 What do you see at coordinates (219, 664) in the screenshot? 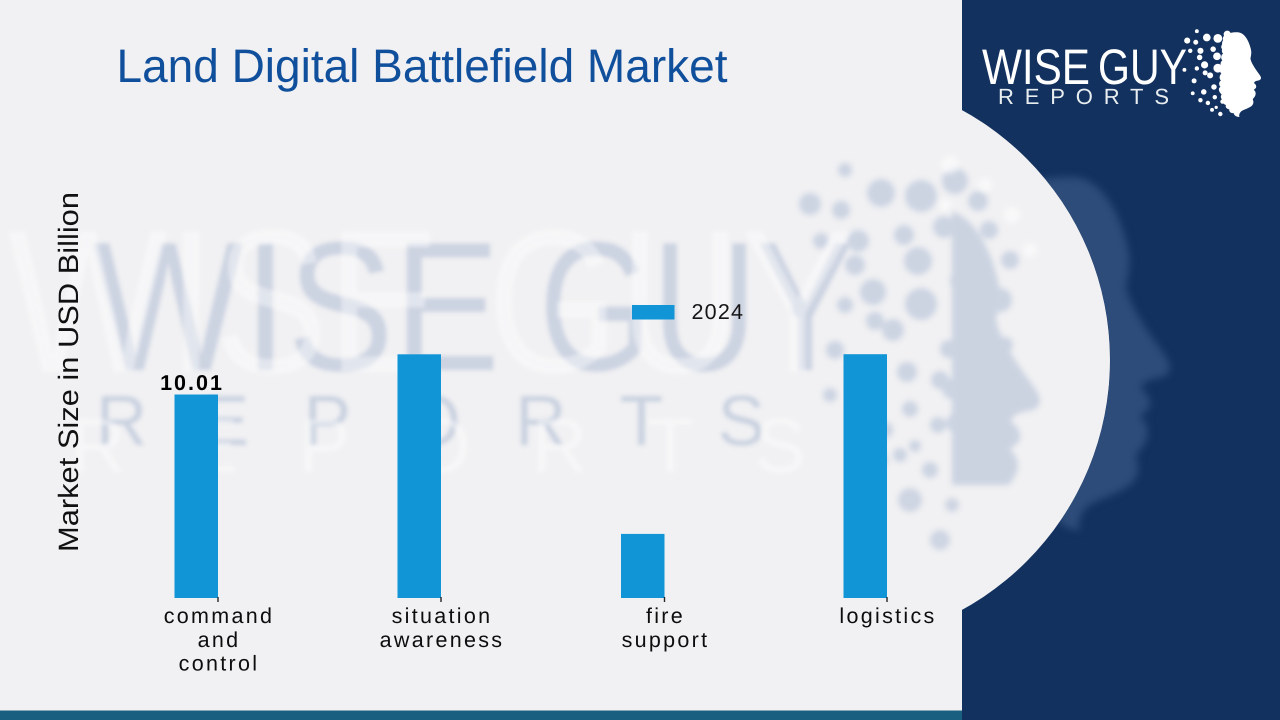
I see `svg-text: control` at bounding box center [219, 664].